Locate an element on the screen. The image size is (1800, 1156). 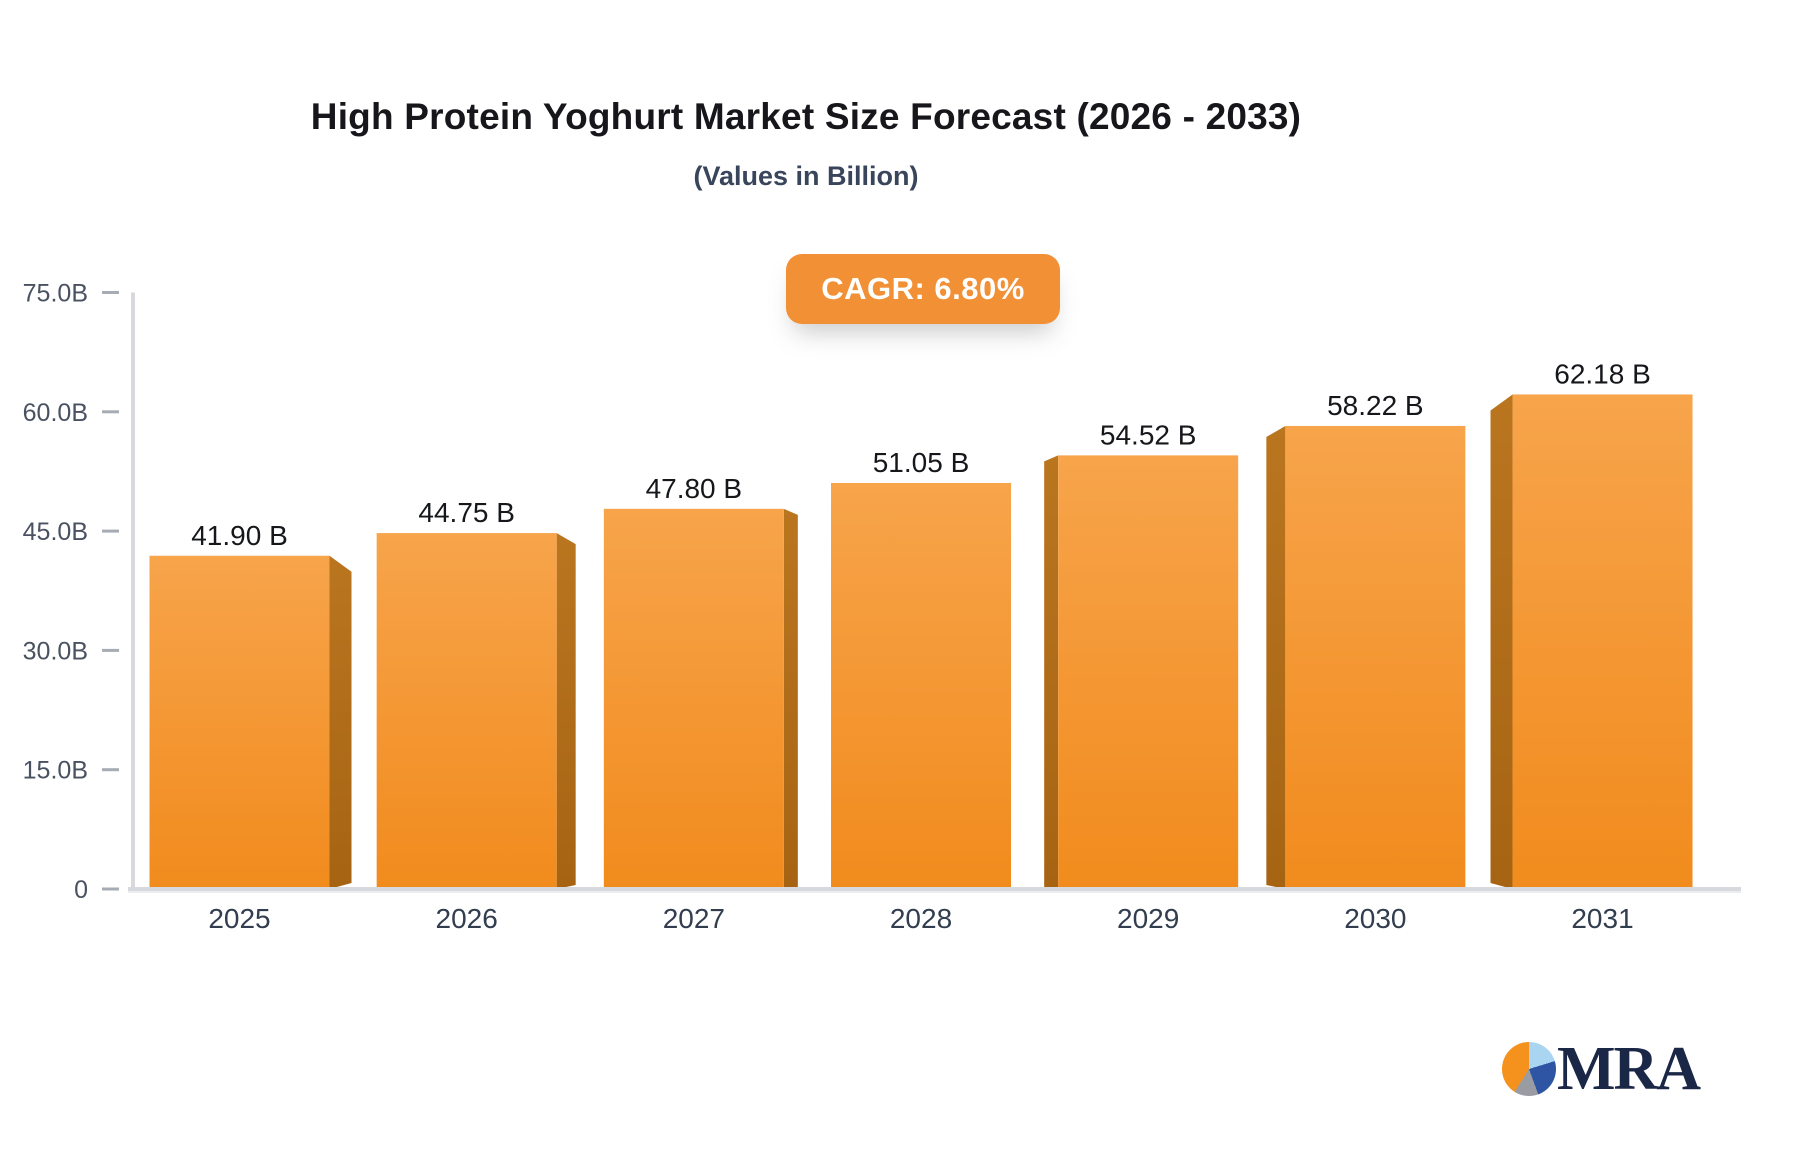
bar-group-2031: 62.18 B 2031 is located at coordinates (1591, 646).